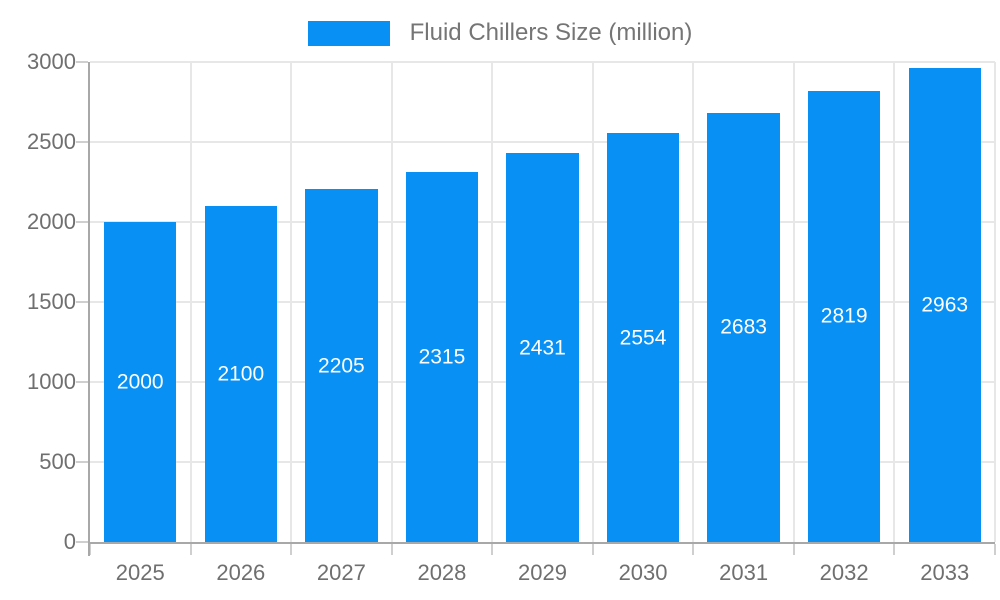 The width and height of the screenshot is (1000, 600). Describe the element at coordinates (69, 541) in the screenshot. I see `y-axis-tick-label: 0` at that location.